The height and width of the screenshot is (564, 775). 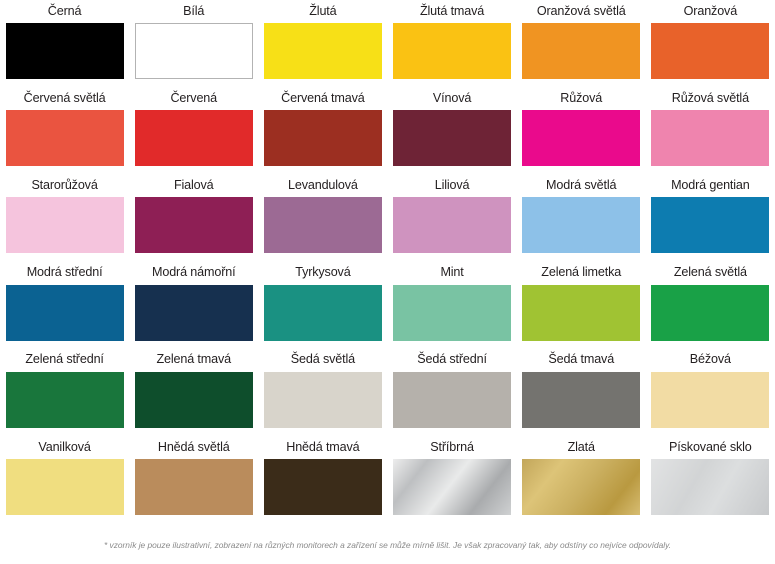 I want to click on swatch-cell: Šedá tmavá, so click(x=581, y=392).